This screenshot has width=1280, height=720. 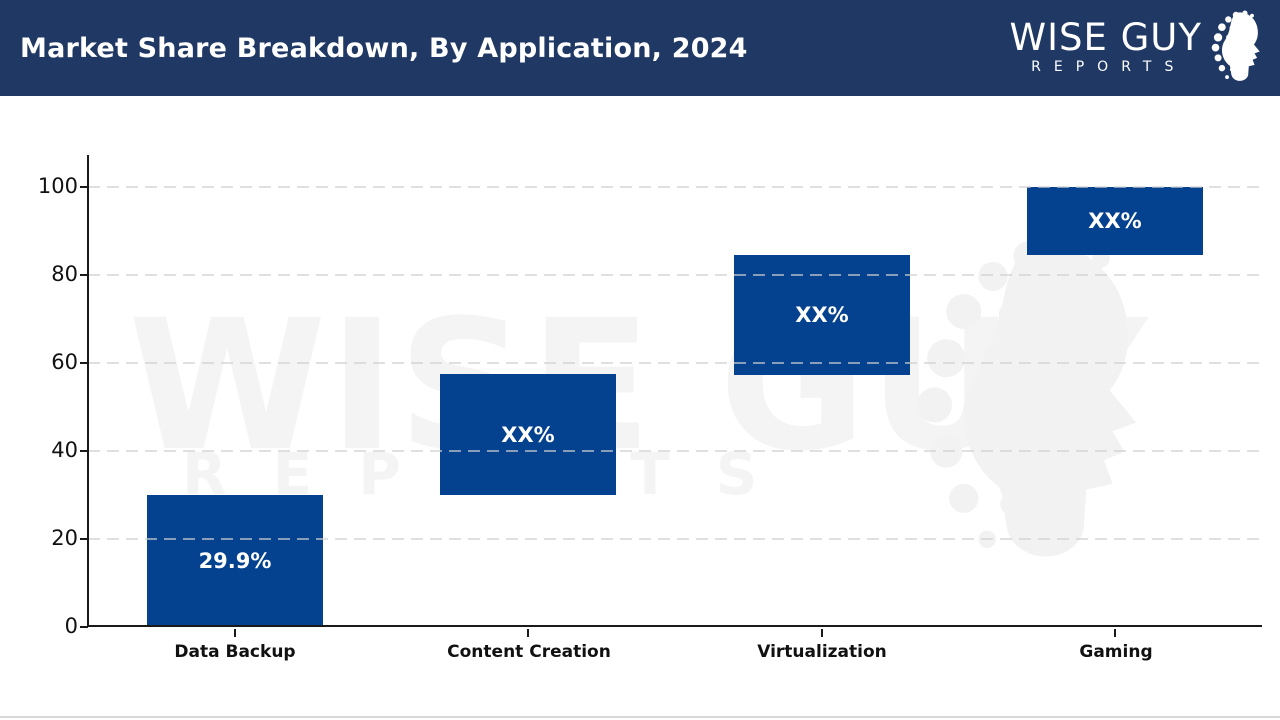 I want to click on y-tick-label: 40, so click(x=64, y=450).